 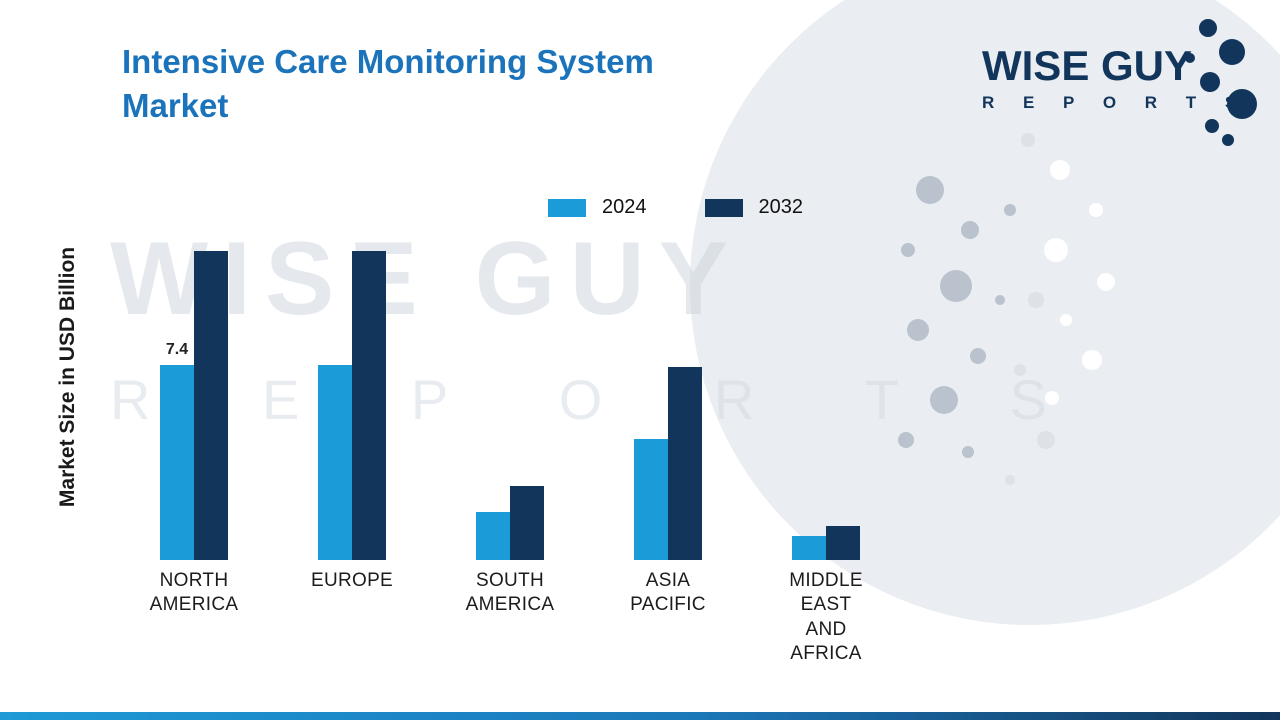 I want to click on page-title: Intensive Care Monitoring System Market, so click(x=388, y=83).